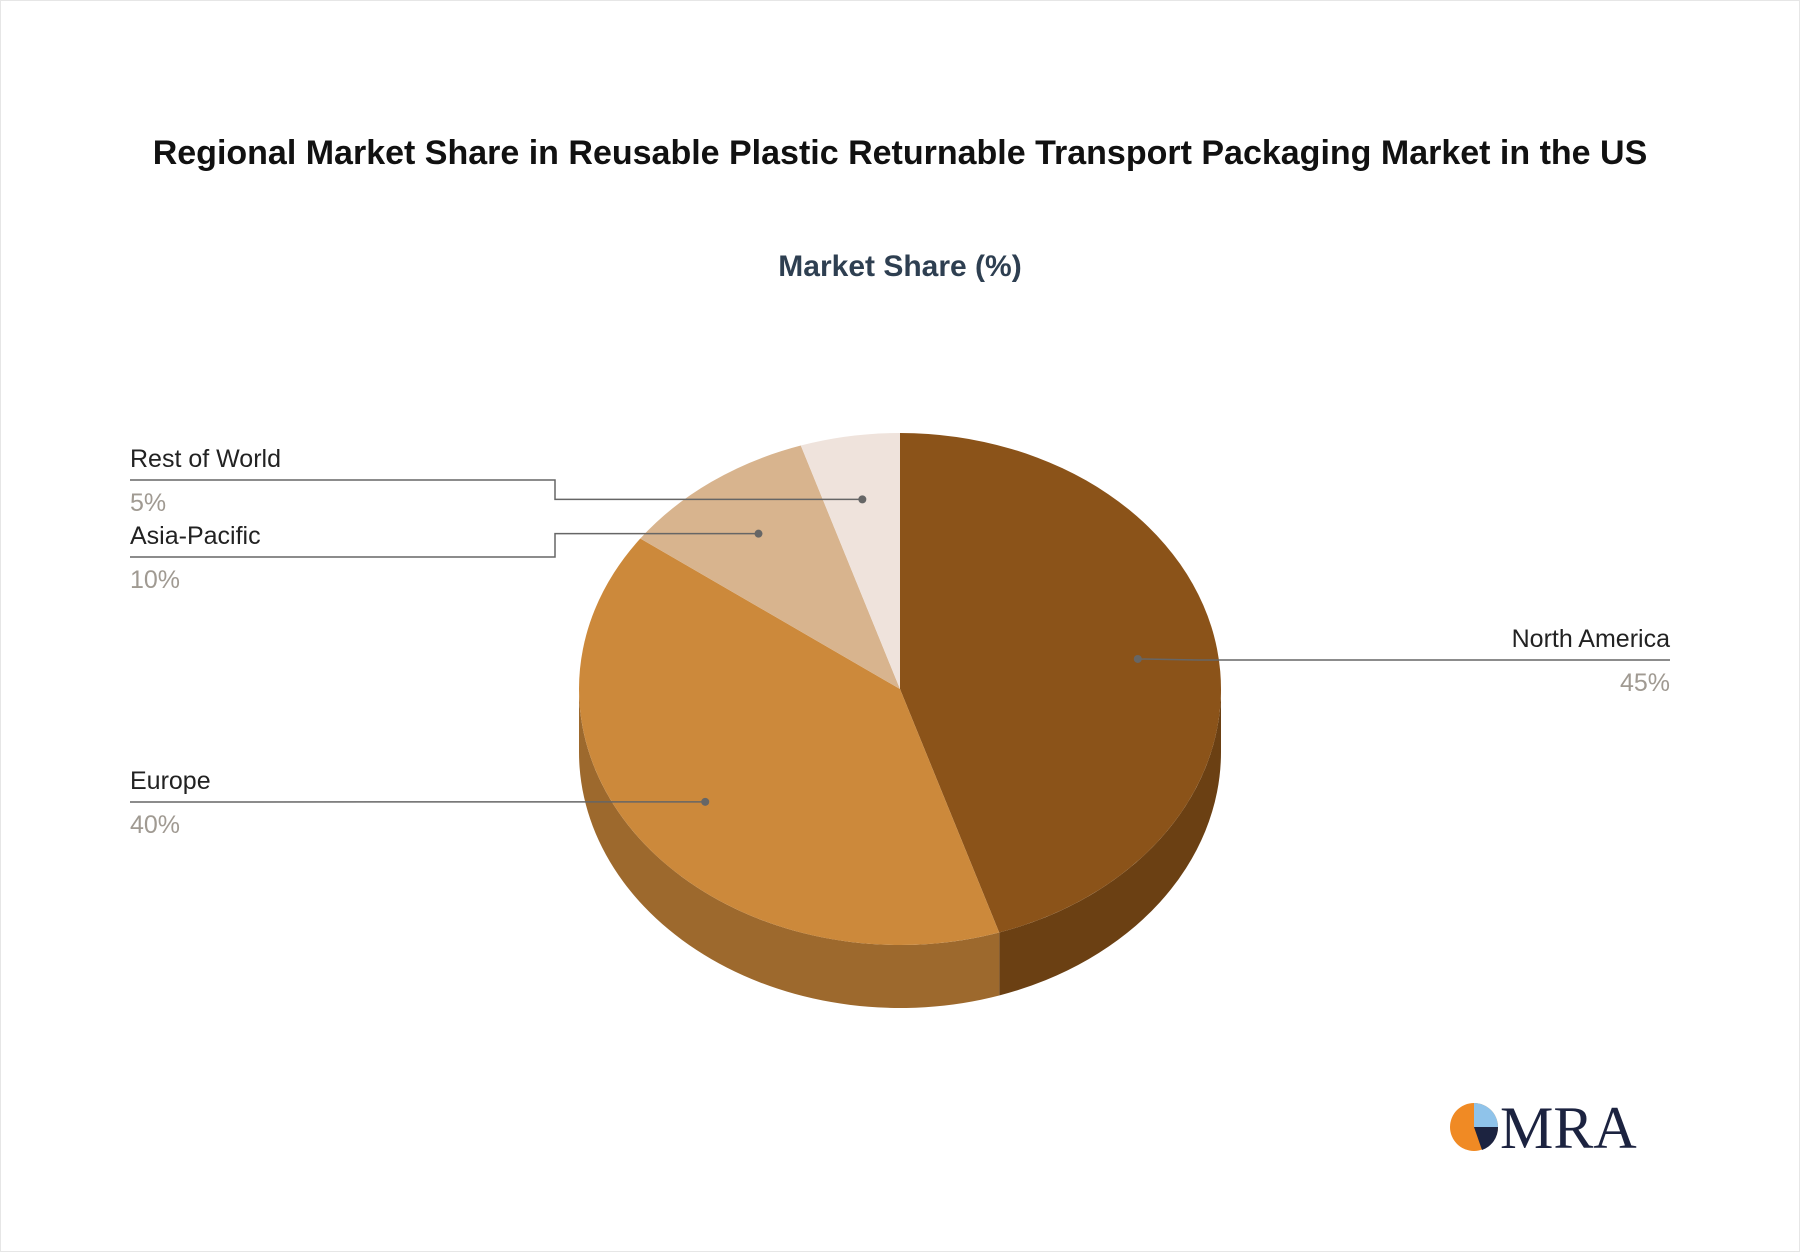  Describe the element at coordinates (1645, 683) in the screenshot. I see `slice-value-label: 45%` at that location.